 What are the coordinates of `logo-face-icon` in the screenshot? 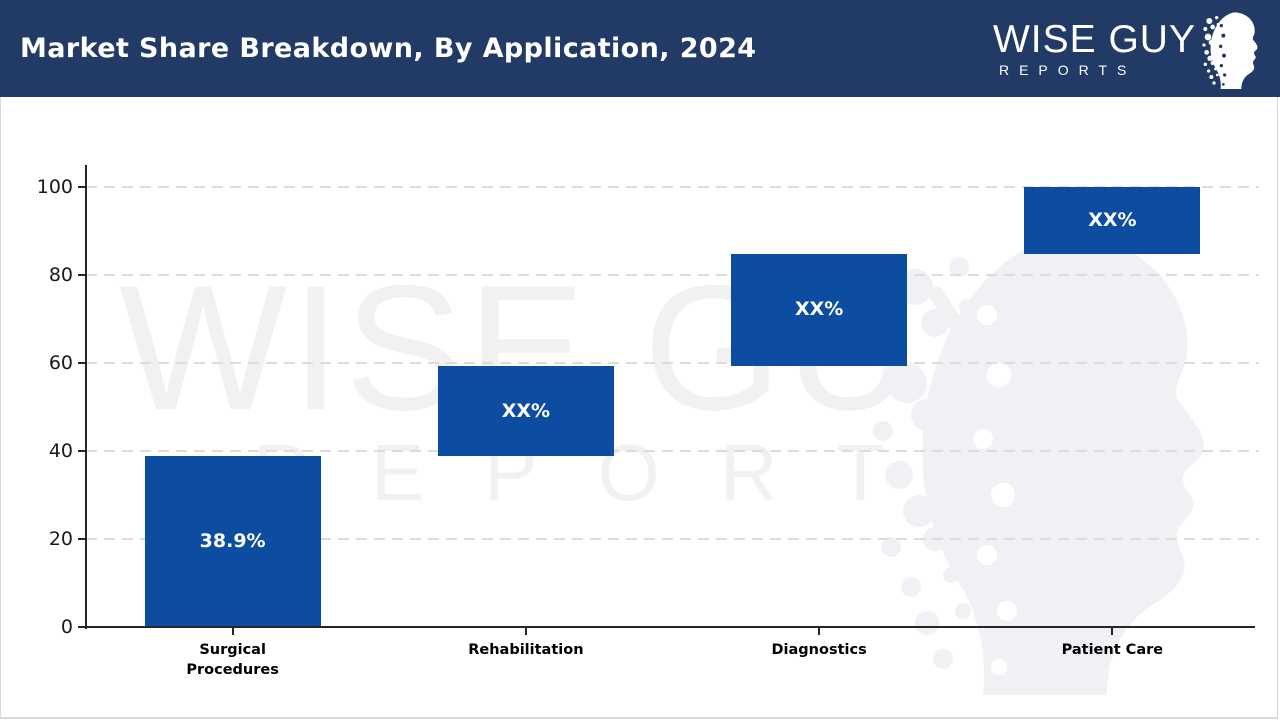 It's located at (1230, 50).